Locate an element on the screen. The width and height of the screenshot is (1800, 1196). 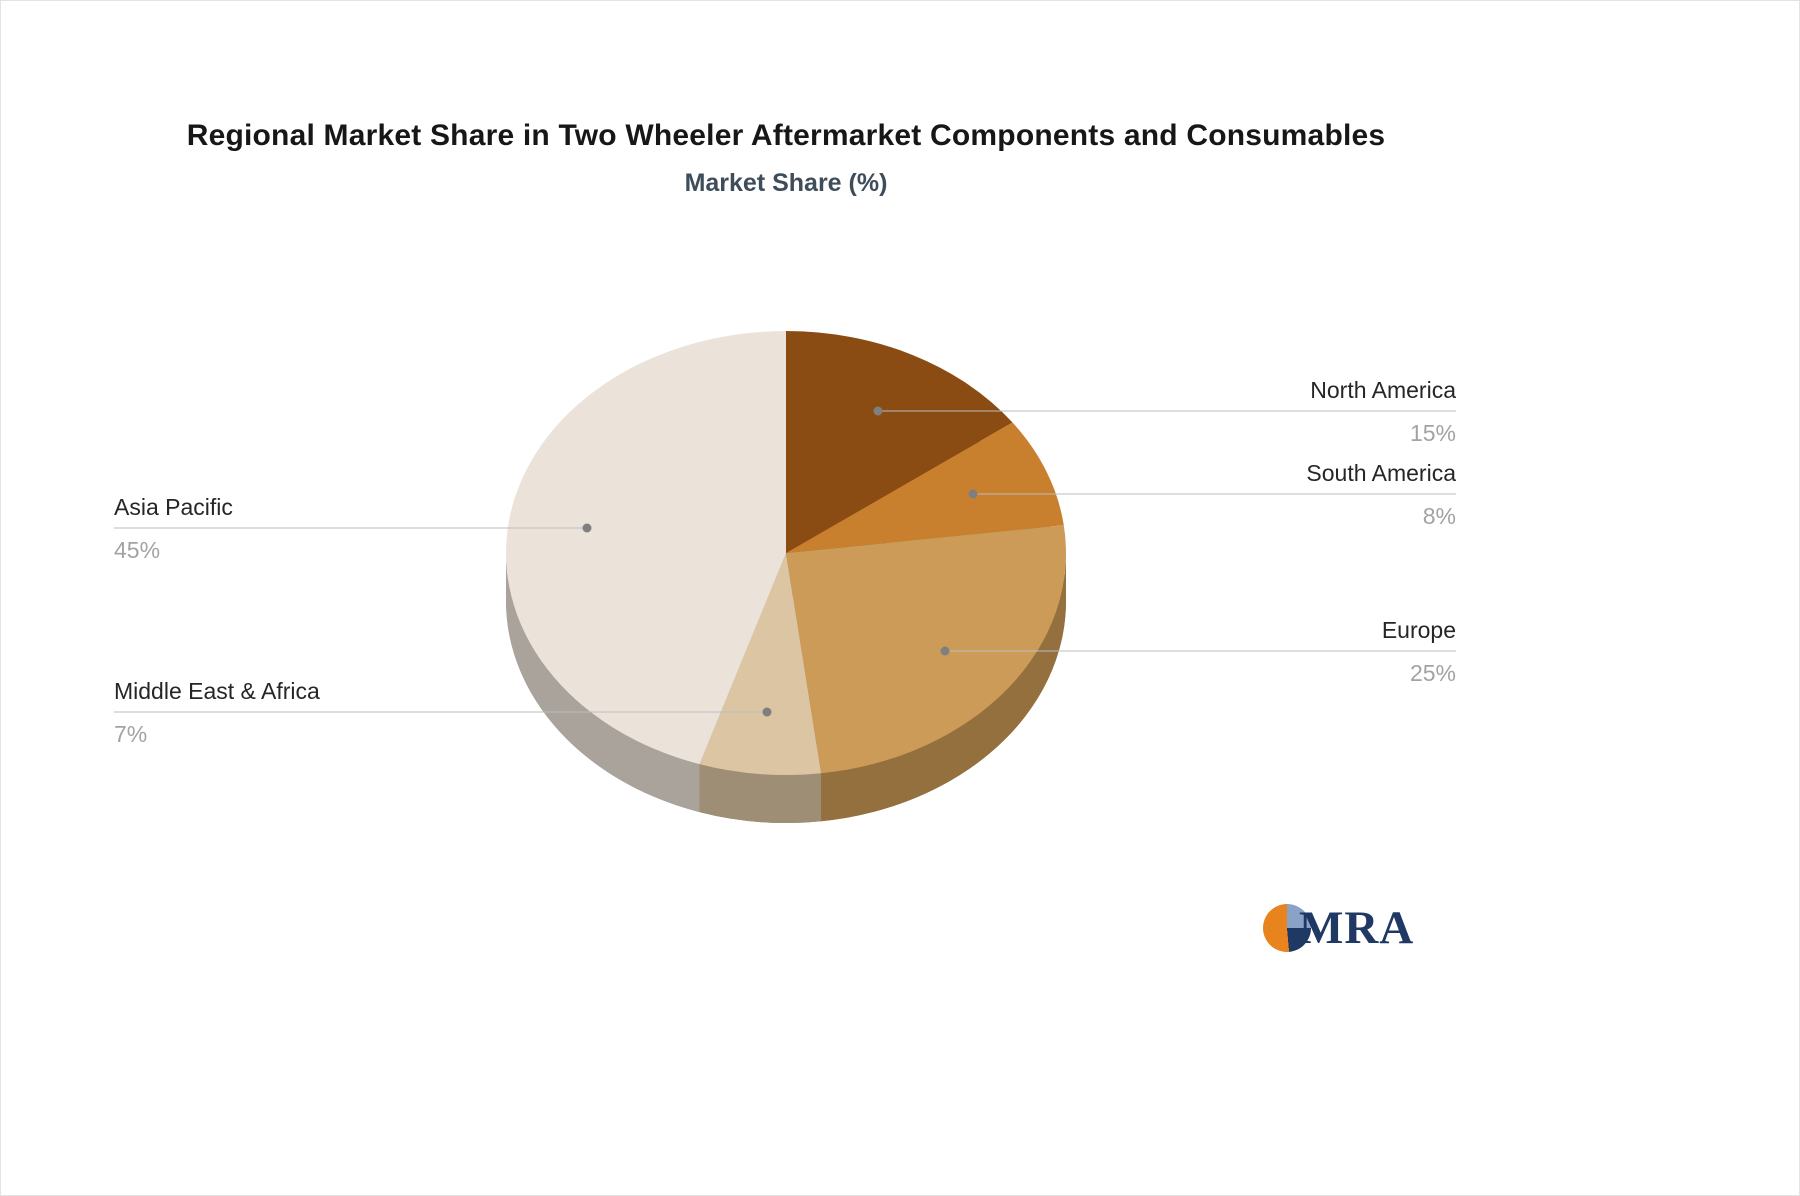
brand-logo-pie-icon is located at coordinates (1287, 928).